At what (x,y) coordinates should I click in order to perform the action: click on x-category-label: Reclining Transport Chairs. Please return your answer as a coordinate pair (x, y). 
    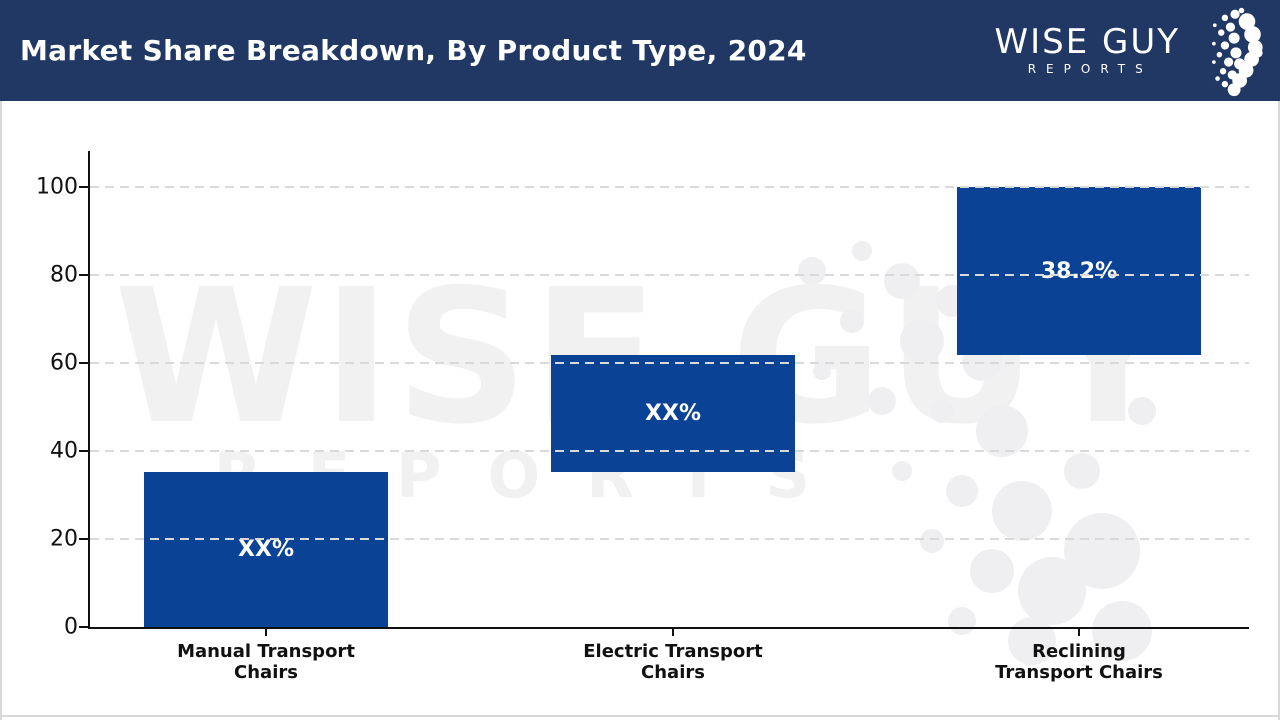
    Looking at the image, I should click on (1079, 662).